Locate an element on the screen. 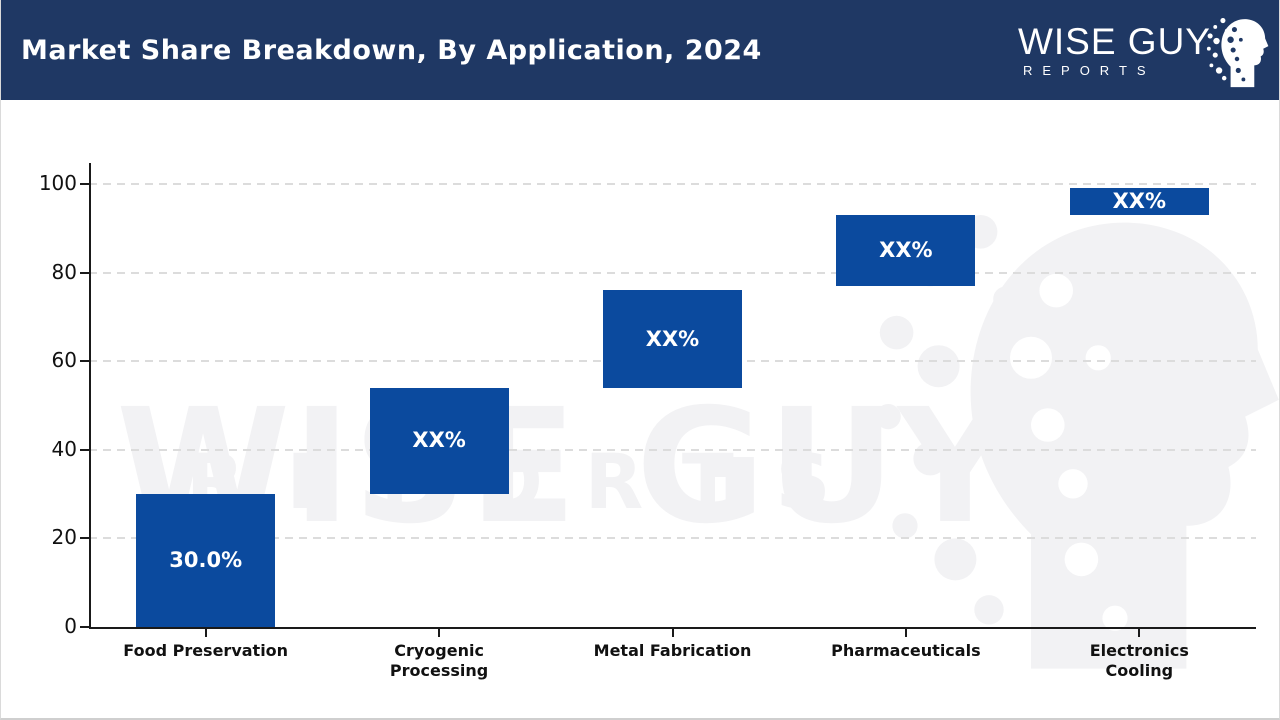 This screenshot has width=1280, height=720. logo-subtitle: REPORTS is located at coordinates (1089, 70).